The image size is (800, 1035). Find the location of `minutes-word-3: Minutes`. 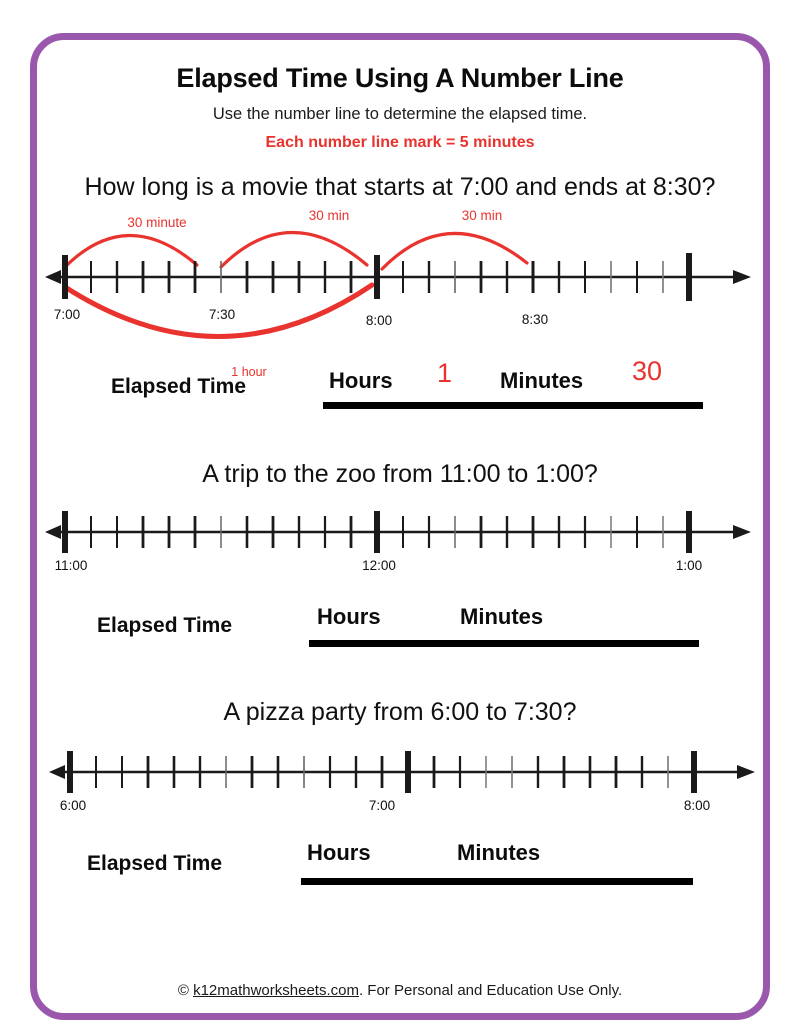

minutes-word-3: Minutes is located at coordinates (499, 852).